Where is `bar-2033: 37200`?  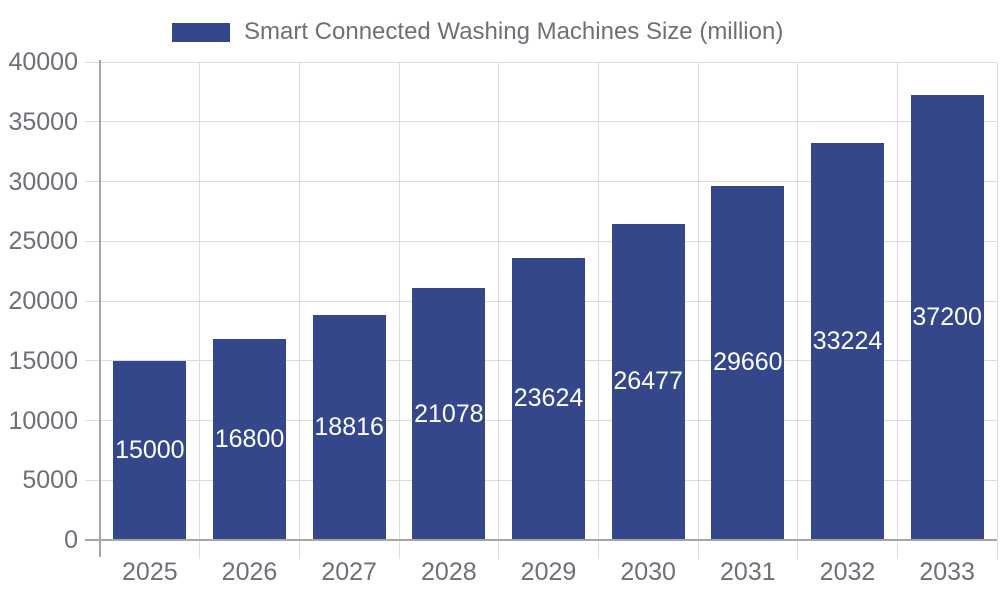 bar-2033: 37200 is located at coordinates (947, 317).